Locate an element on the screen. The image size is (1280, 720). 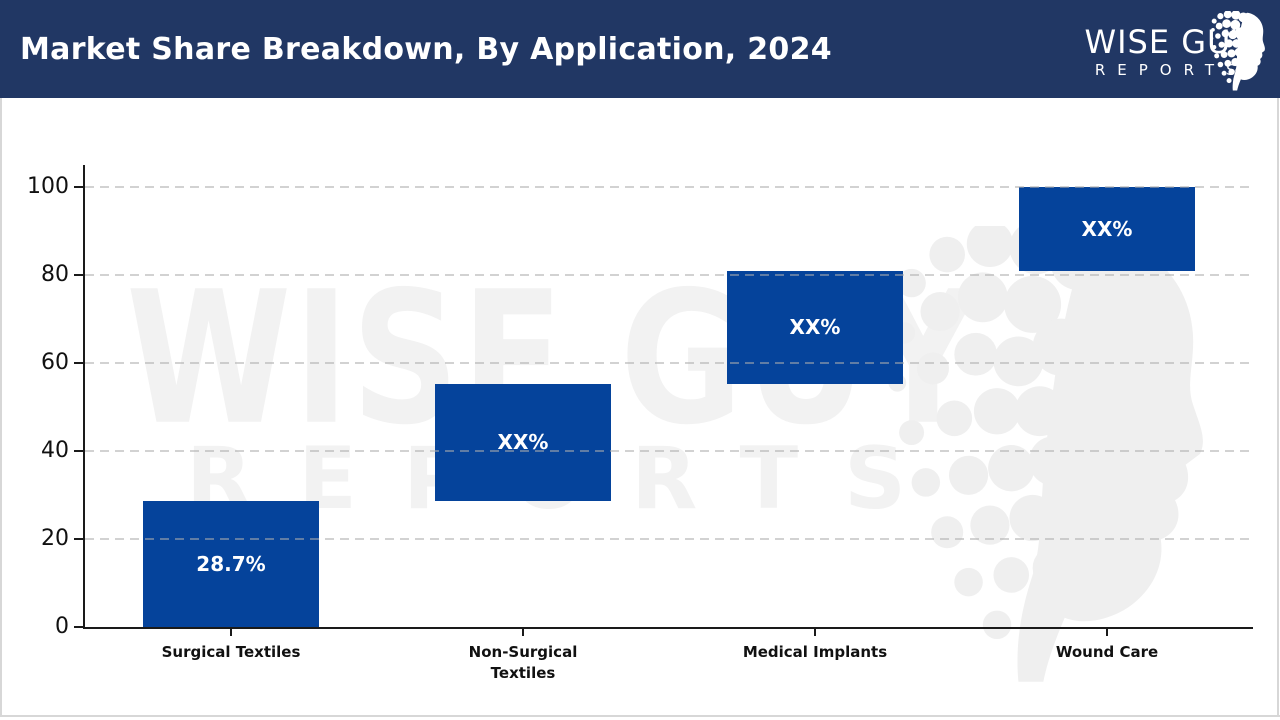
y-tick-label: 100 is located at coordinates (48, 186).